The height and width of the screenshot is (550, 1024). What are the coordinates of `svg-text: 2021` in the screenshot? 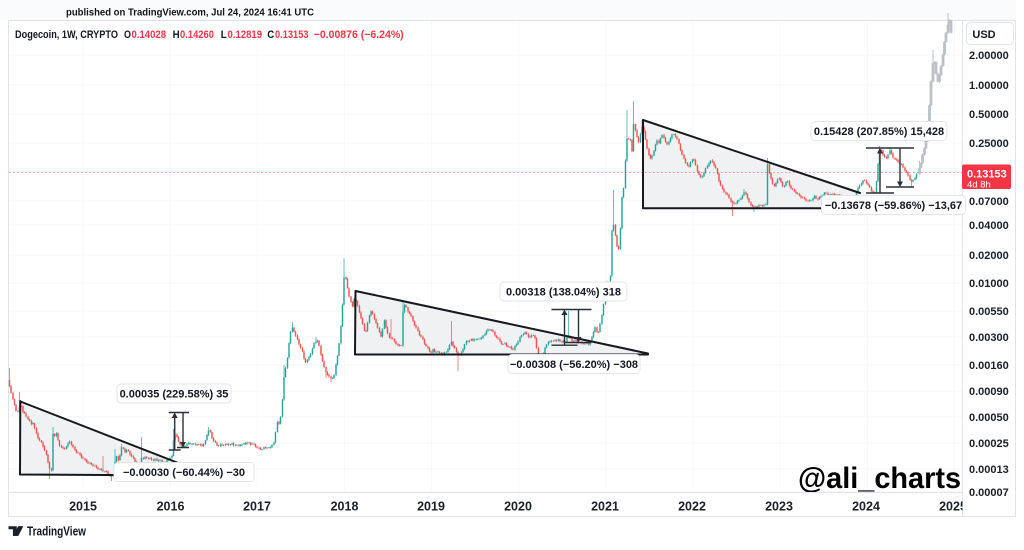 It's located at (605, 507).